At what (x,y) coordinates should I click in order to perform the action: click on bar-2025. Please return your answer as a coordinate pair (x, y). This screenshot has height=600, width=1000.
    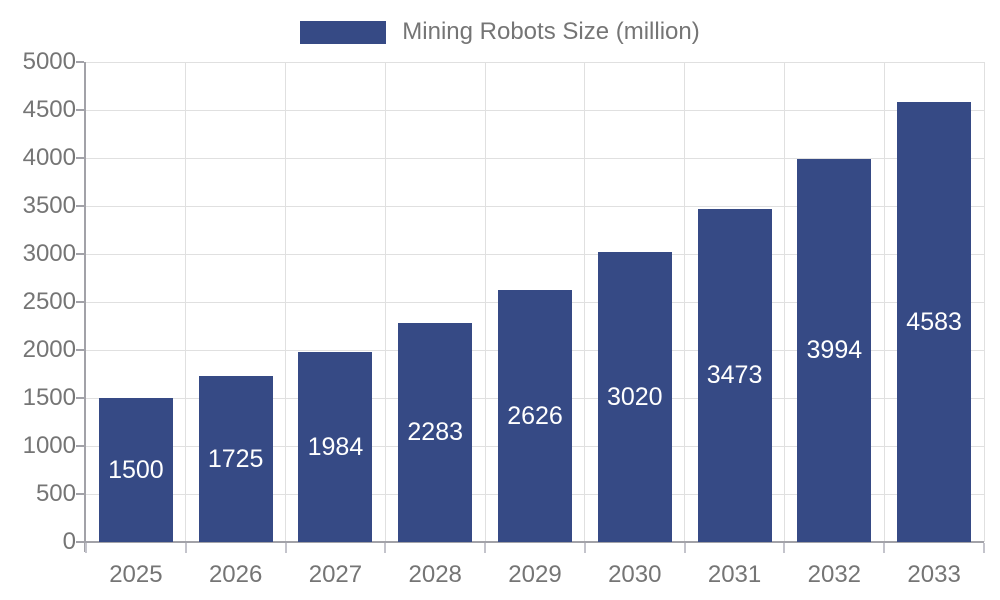
    Looking at the image, I should click on (135, 470).